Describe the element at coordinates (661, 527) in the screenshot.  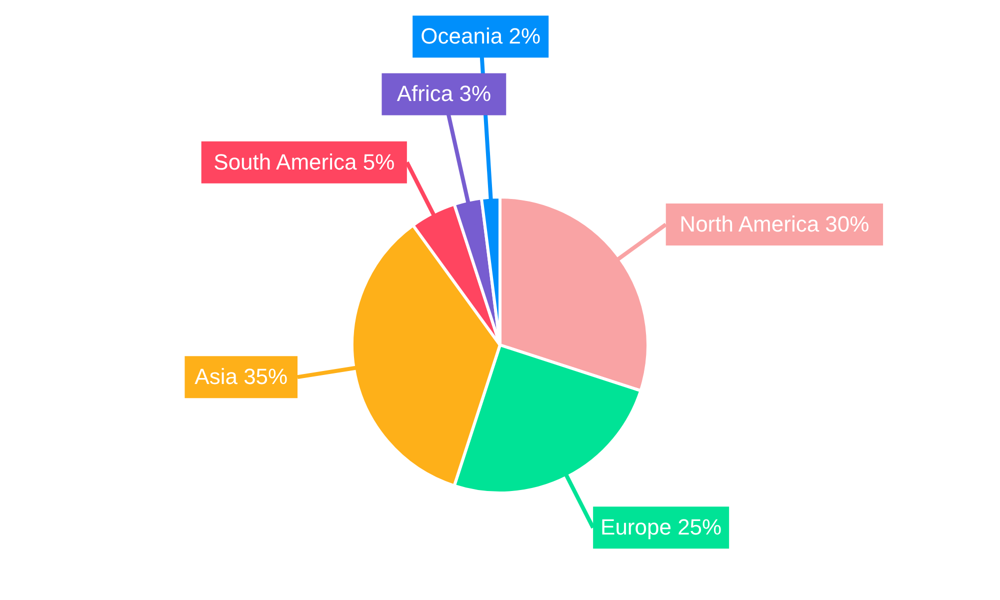
I see `slice-label: Europe 25%` at that location.